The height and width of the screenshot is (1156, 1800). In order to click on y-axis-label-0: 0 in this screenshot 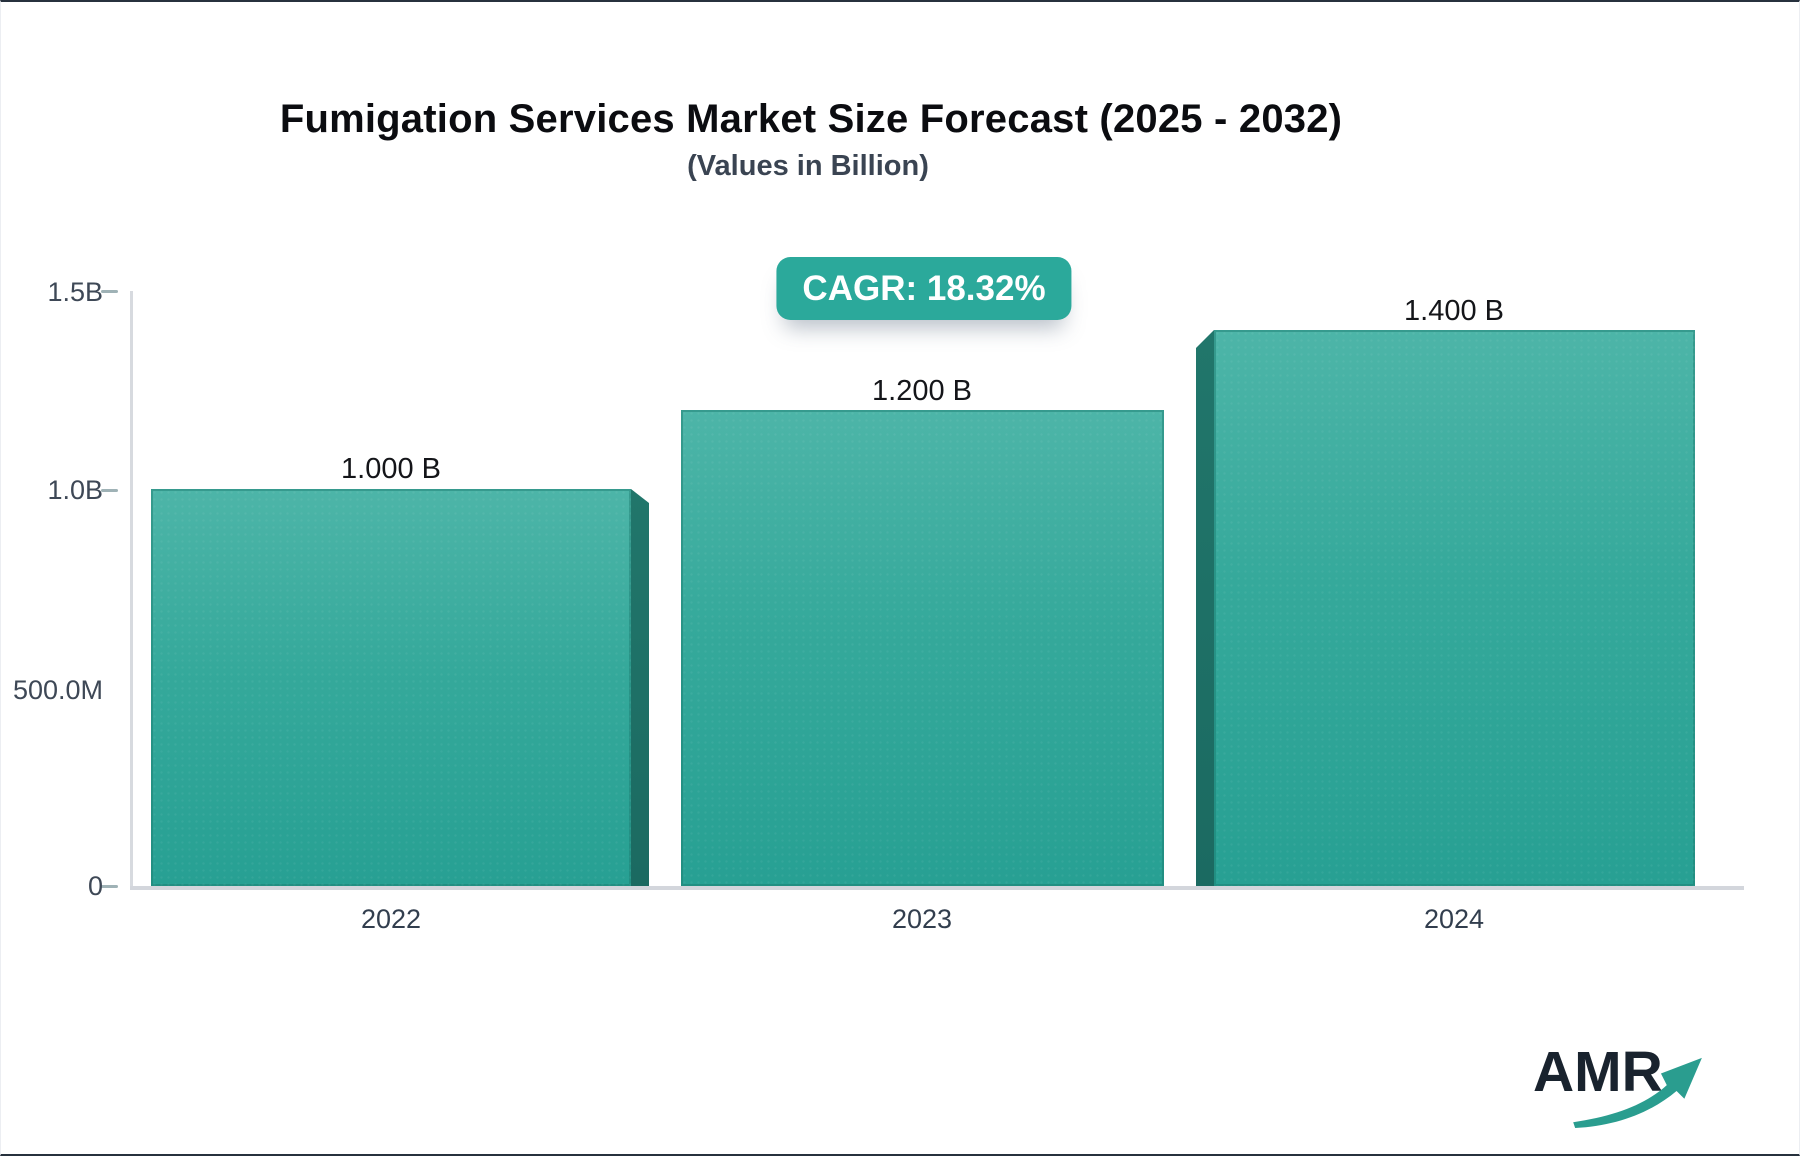, I will do `click(95, 886)`.